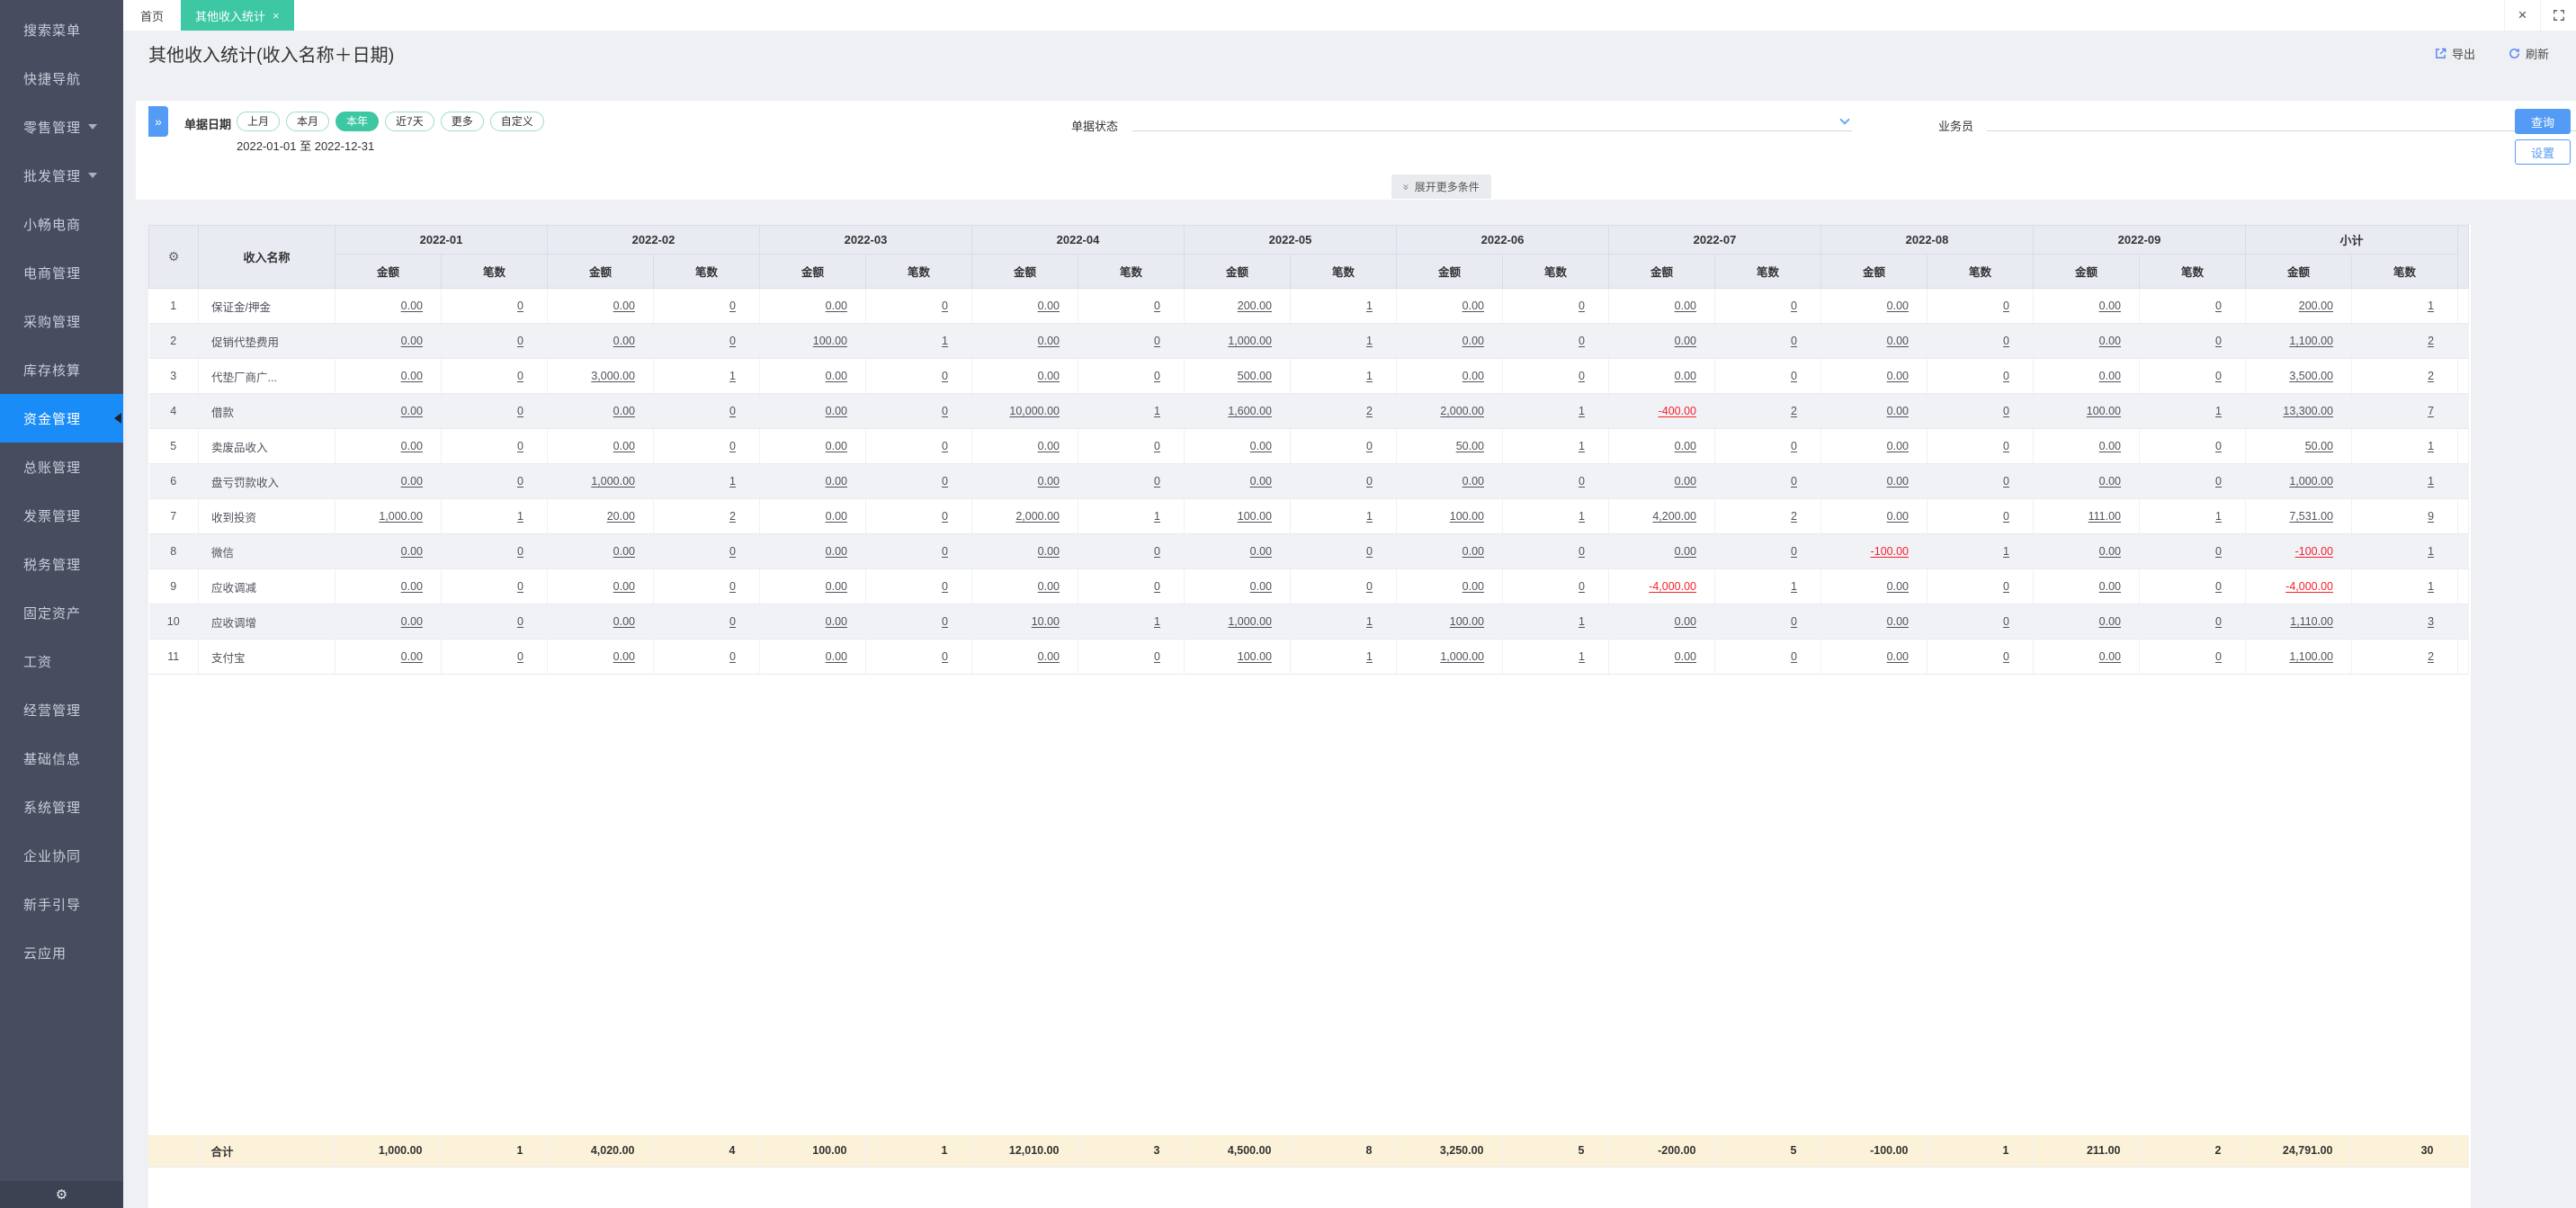 Image resolution: width=2576 pixels, height=1208 pixels. I want to click on refresh-button: 刷新, so click(2528, 53).